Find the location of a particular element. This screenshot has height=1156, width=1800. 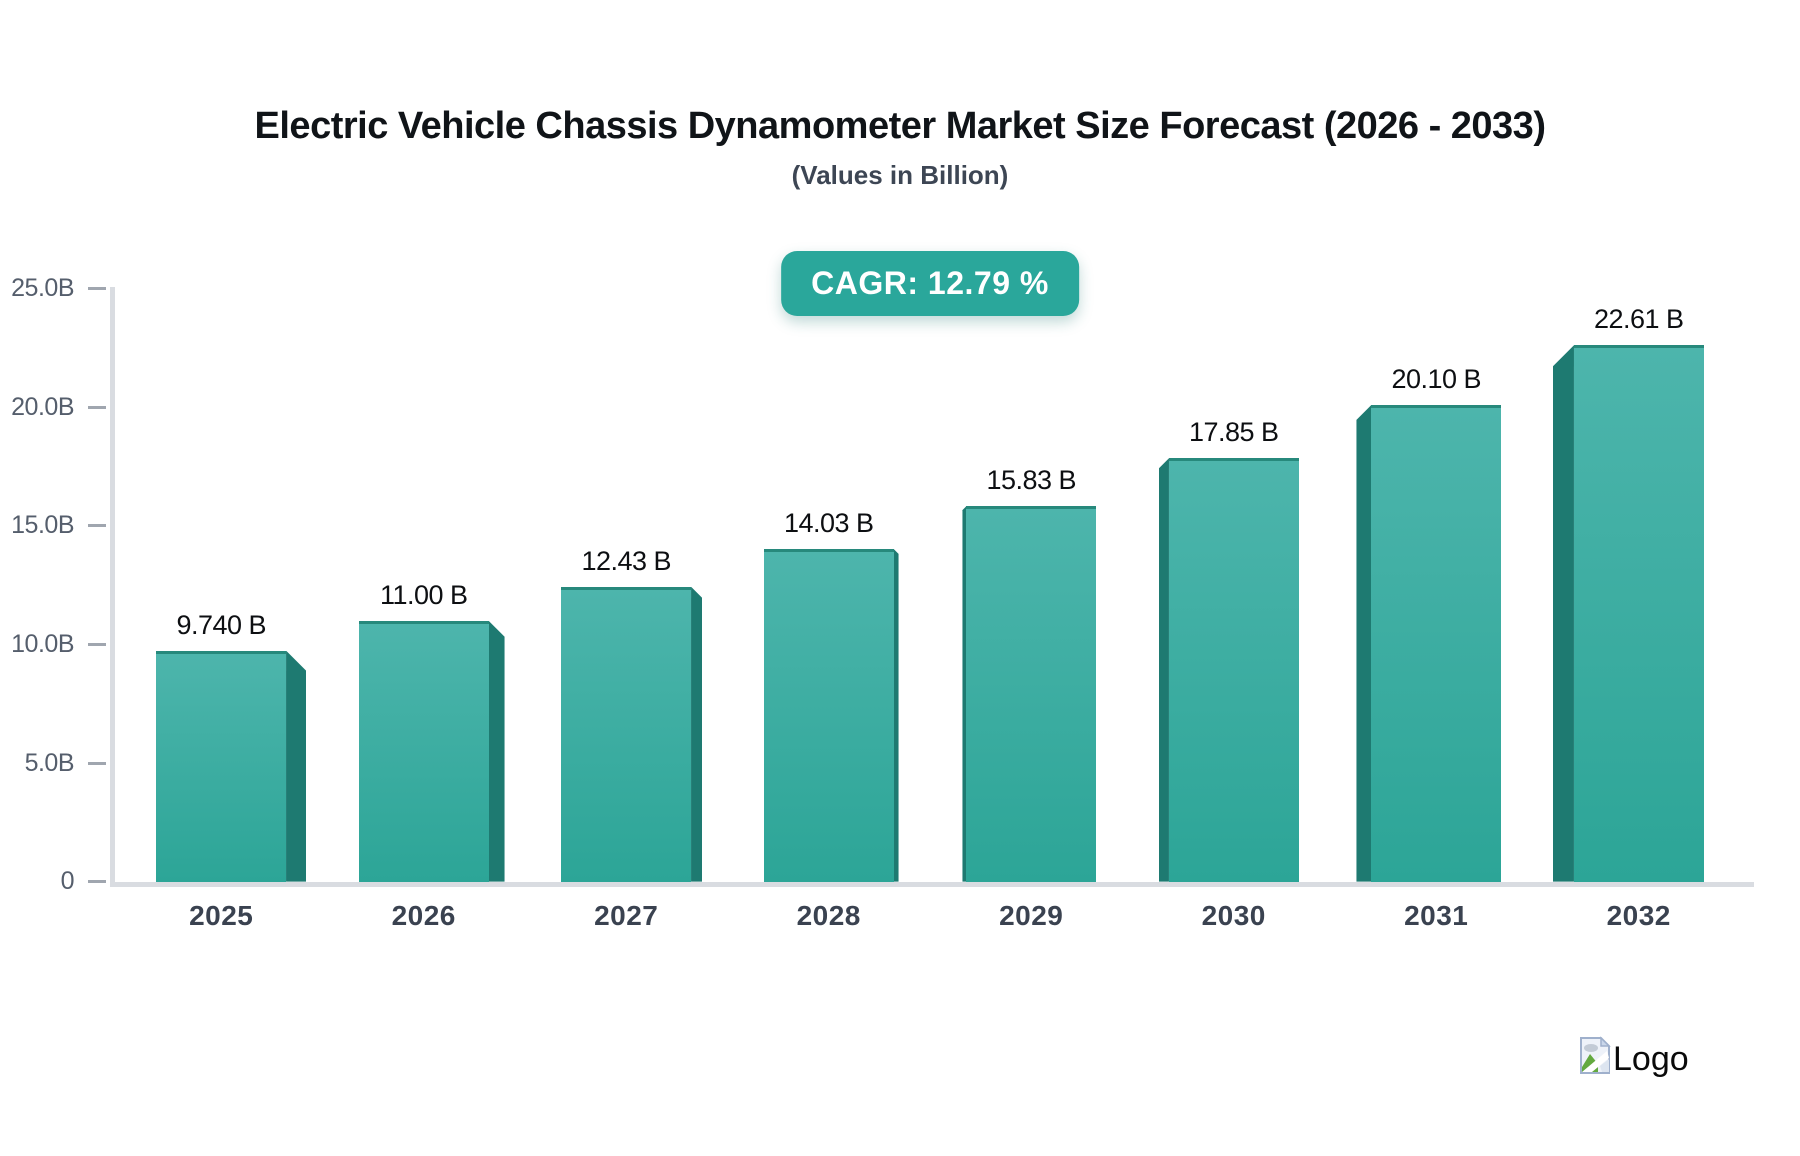

bar-slot: 9.740 B is located at coordinates (221, 585).